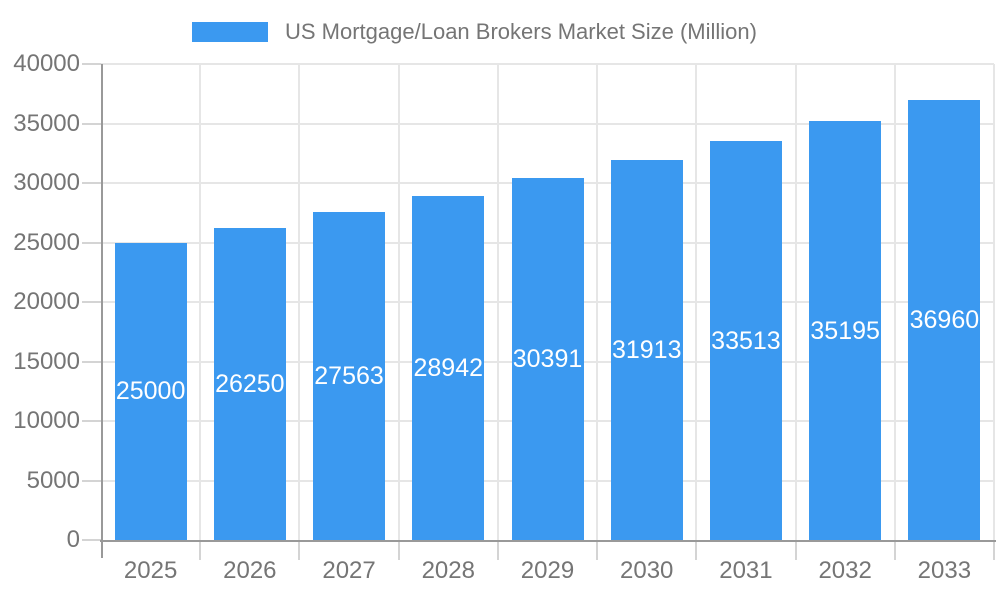 The height and width of the screenshot is (600, 1000). I want to click on bar-value-label: 27563, so click(349, 376).